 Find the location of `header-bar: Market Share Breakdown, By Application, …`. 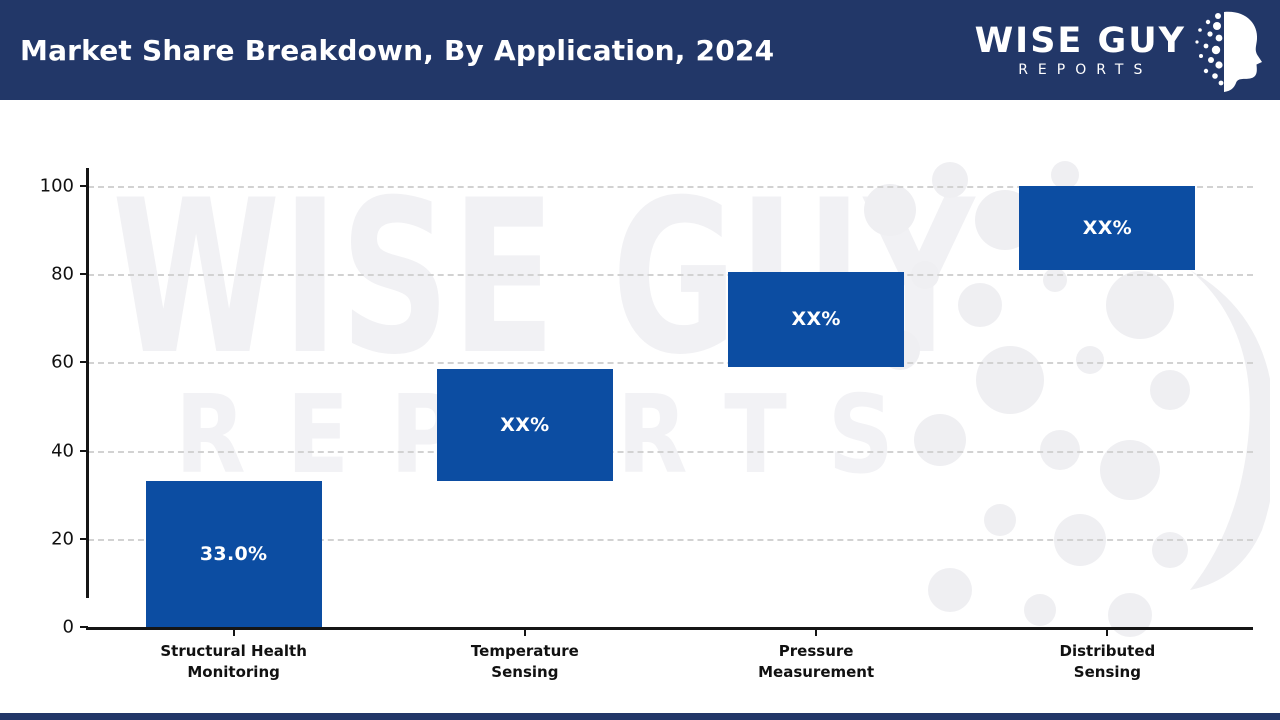

header-bar: Market Share Breakdown, By Application, … is located at coordinates (640, 50).